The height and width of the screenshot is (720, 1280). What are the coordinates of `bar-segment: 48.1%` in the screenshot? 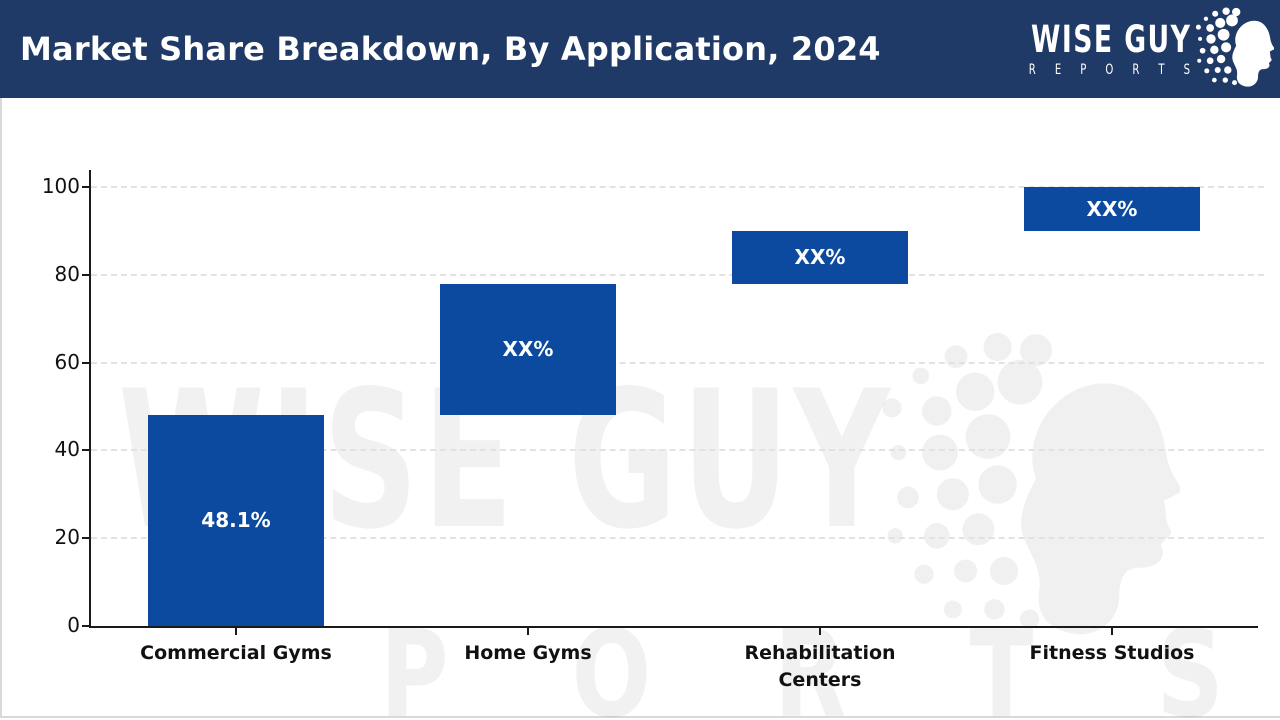 It's located at (236, 520).